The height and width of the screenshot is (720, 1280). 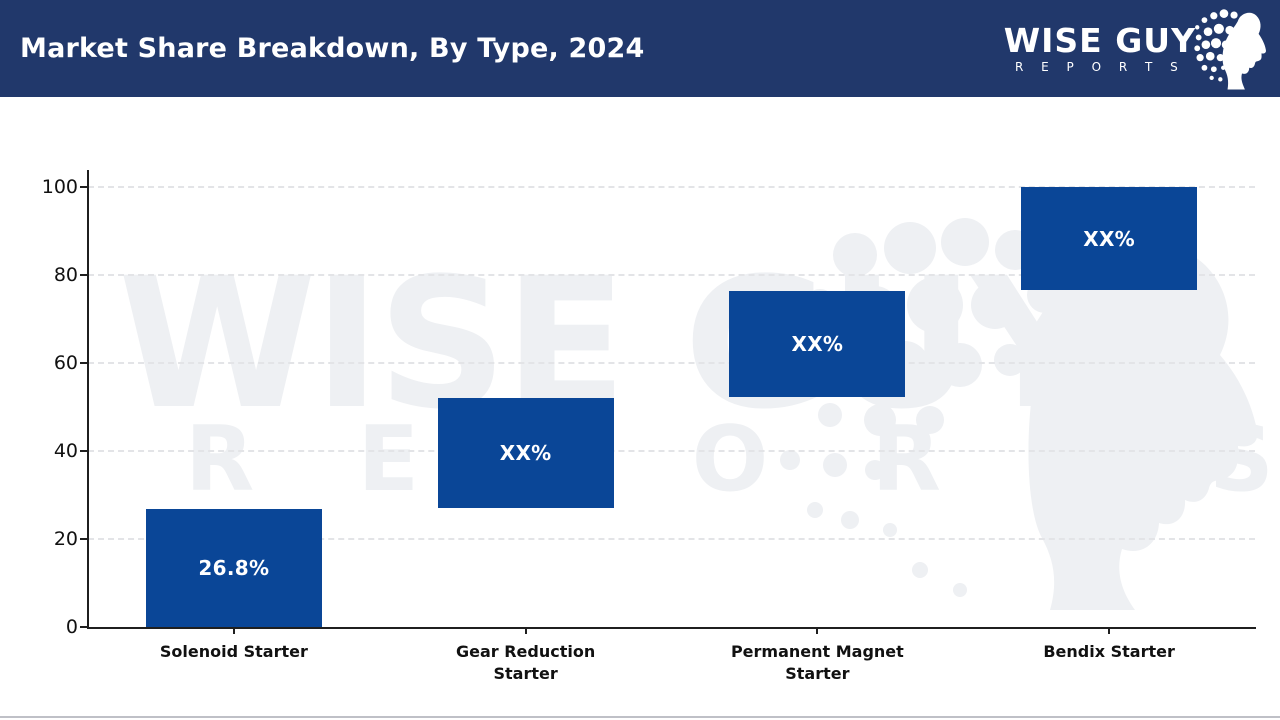 I want to click on logo-text: WISE GUY R E P O R T S, so click(x=1099, y=47).